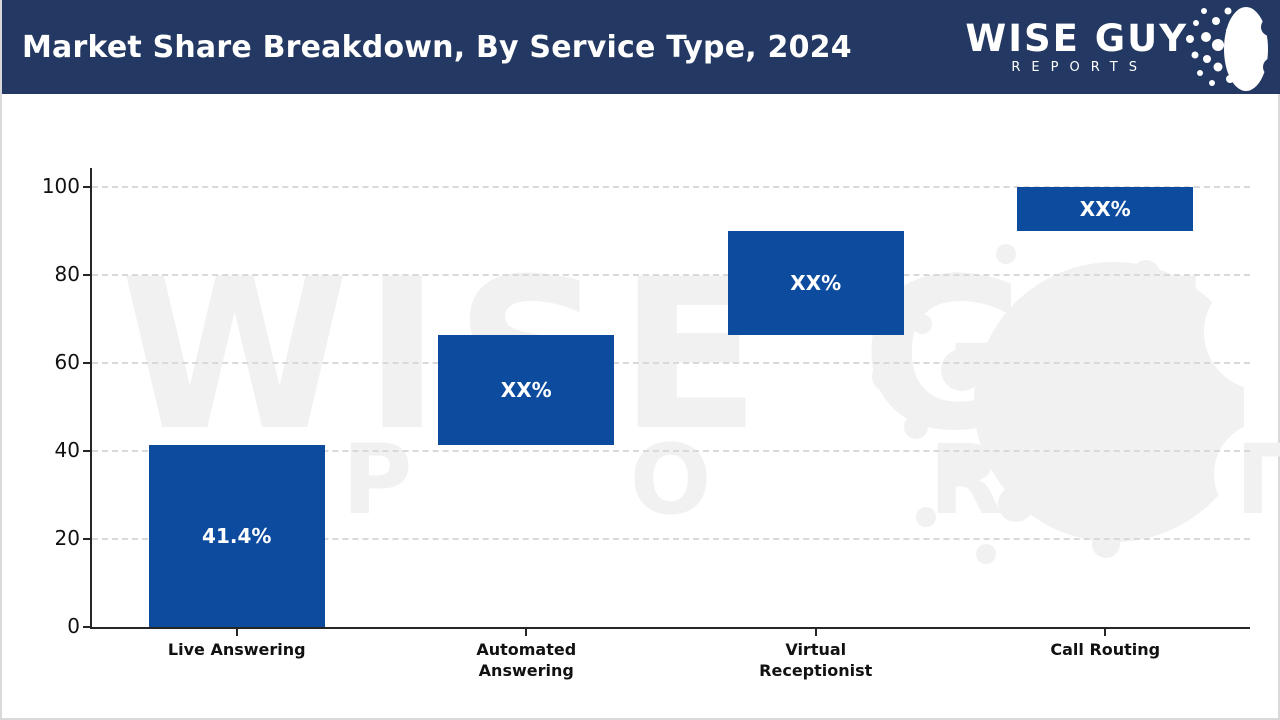  What do you see at coordinates (73, 626) in the screenshot?
I see `y-axis-tick-label: 0` at bounding box center [73, 626].